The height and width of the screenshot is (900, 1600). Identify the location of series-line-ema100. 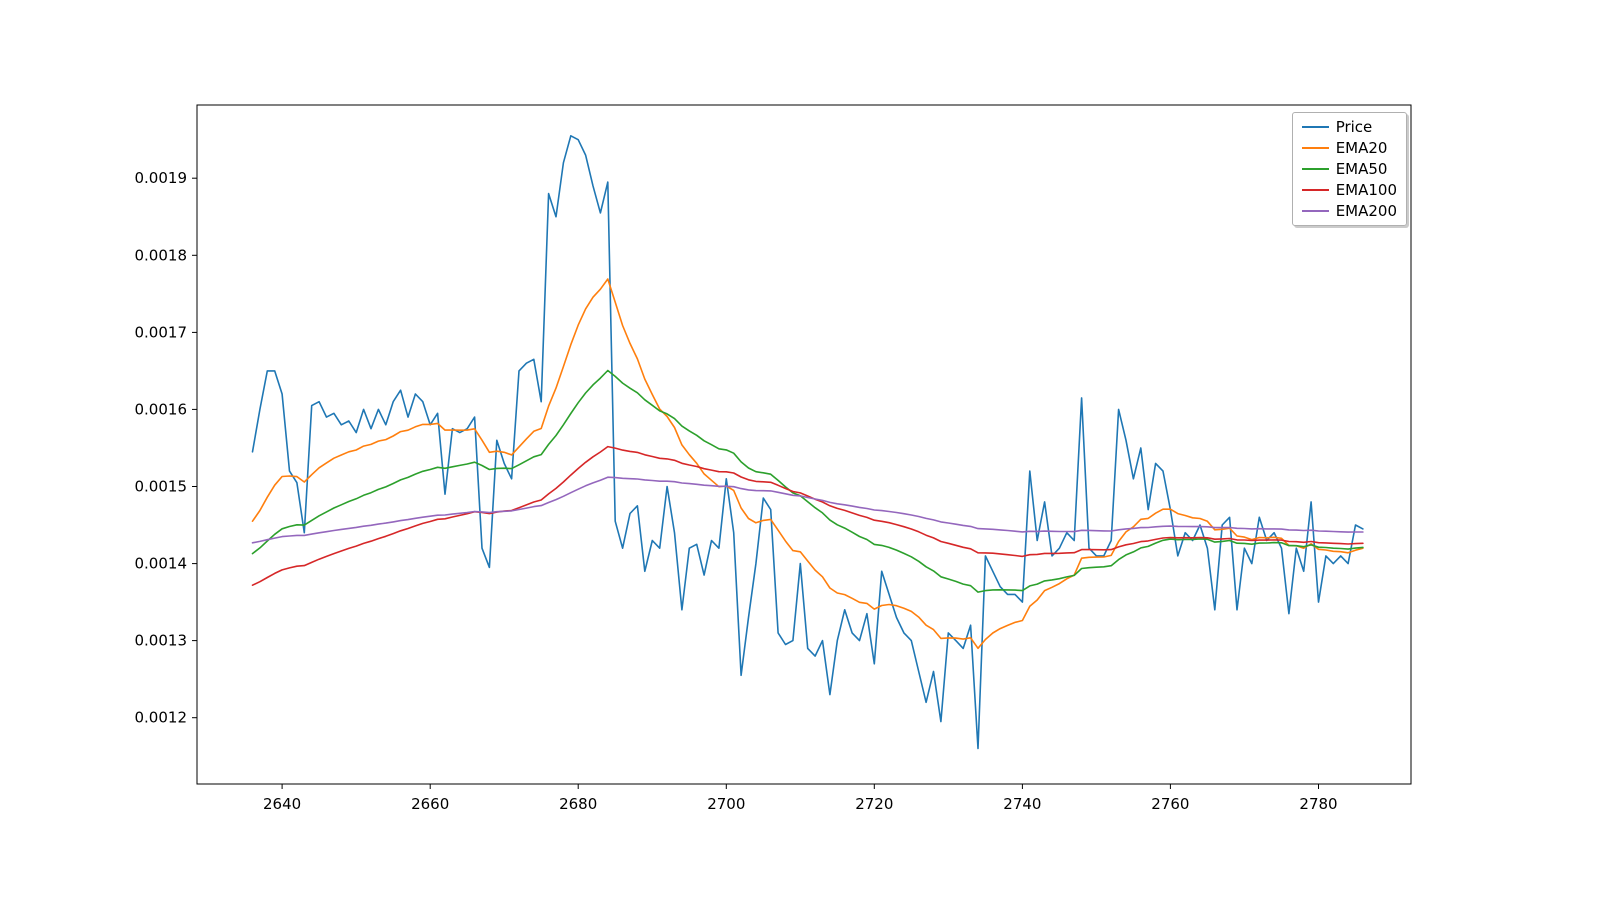
(807, 516).